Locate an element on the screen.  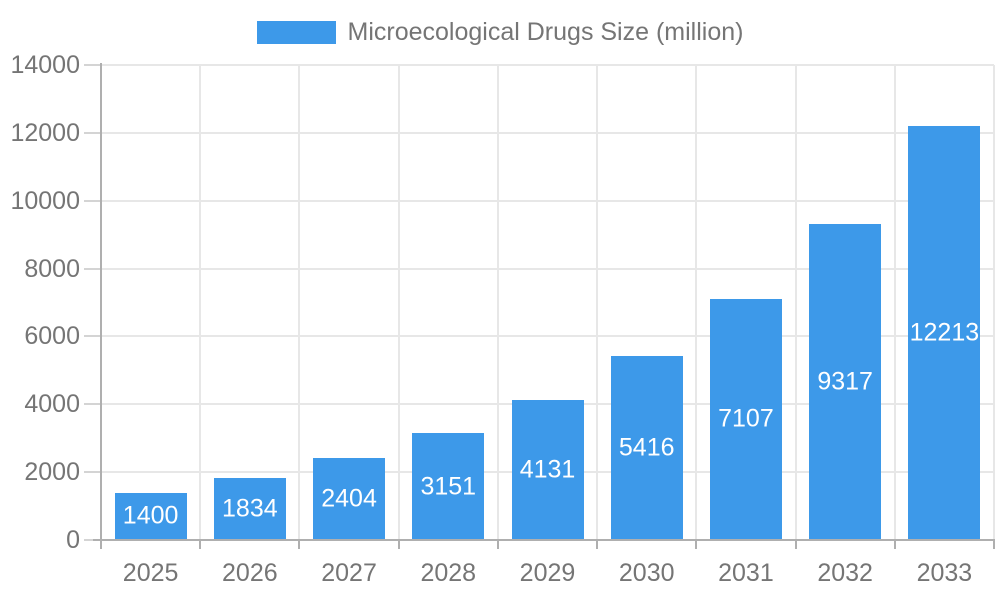
legend-swatch is located at coordinates (296, 32).